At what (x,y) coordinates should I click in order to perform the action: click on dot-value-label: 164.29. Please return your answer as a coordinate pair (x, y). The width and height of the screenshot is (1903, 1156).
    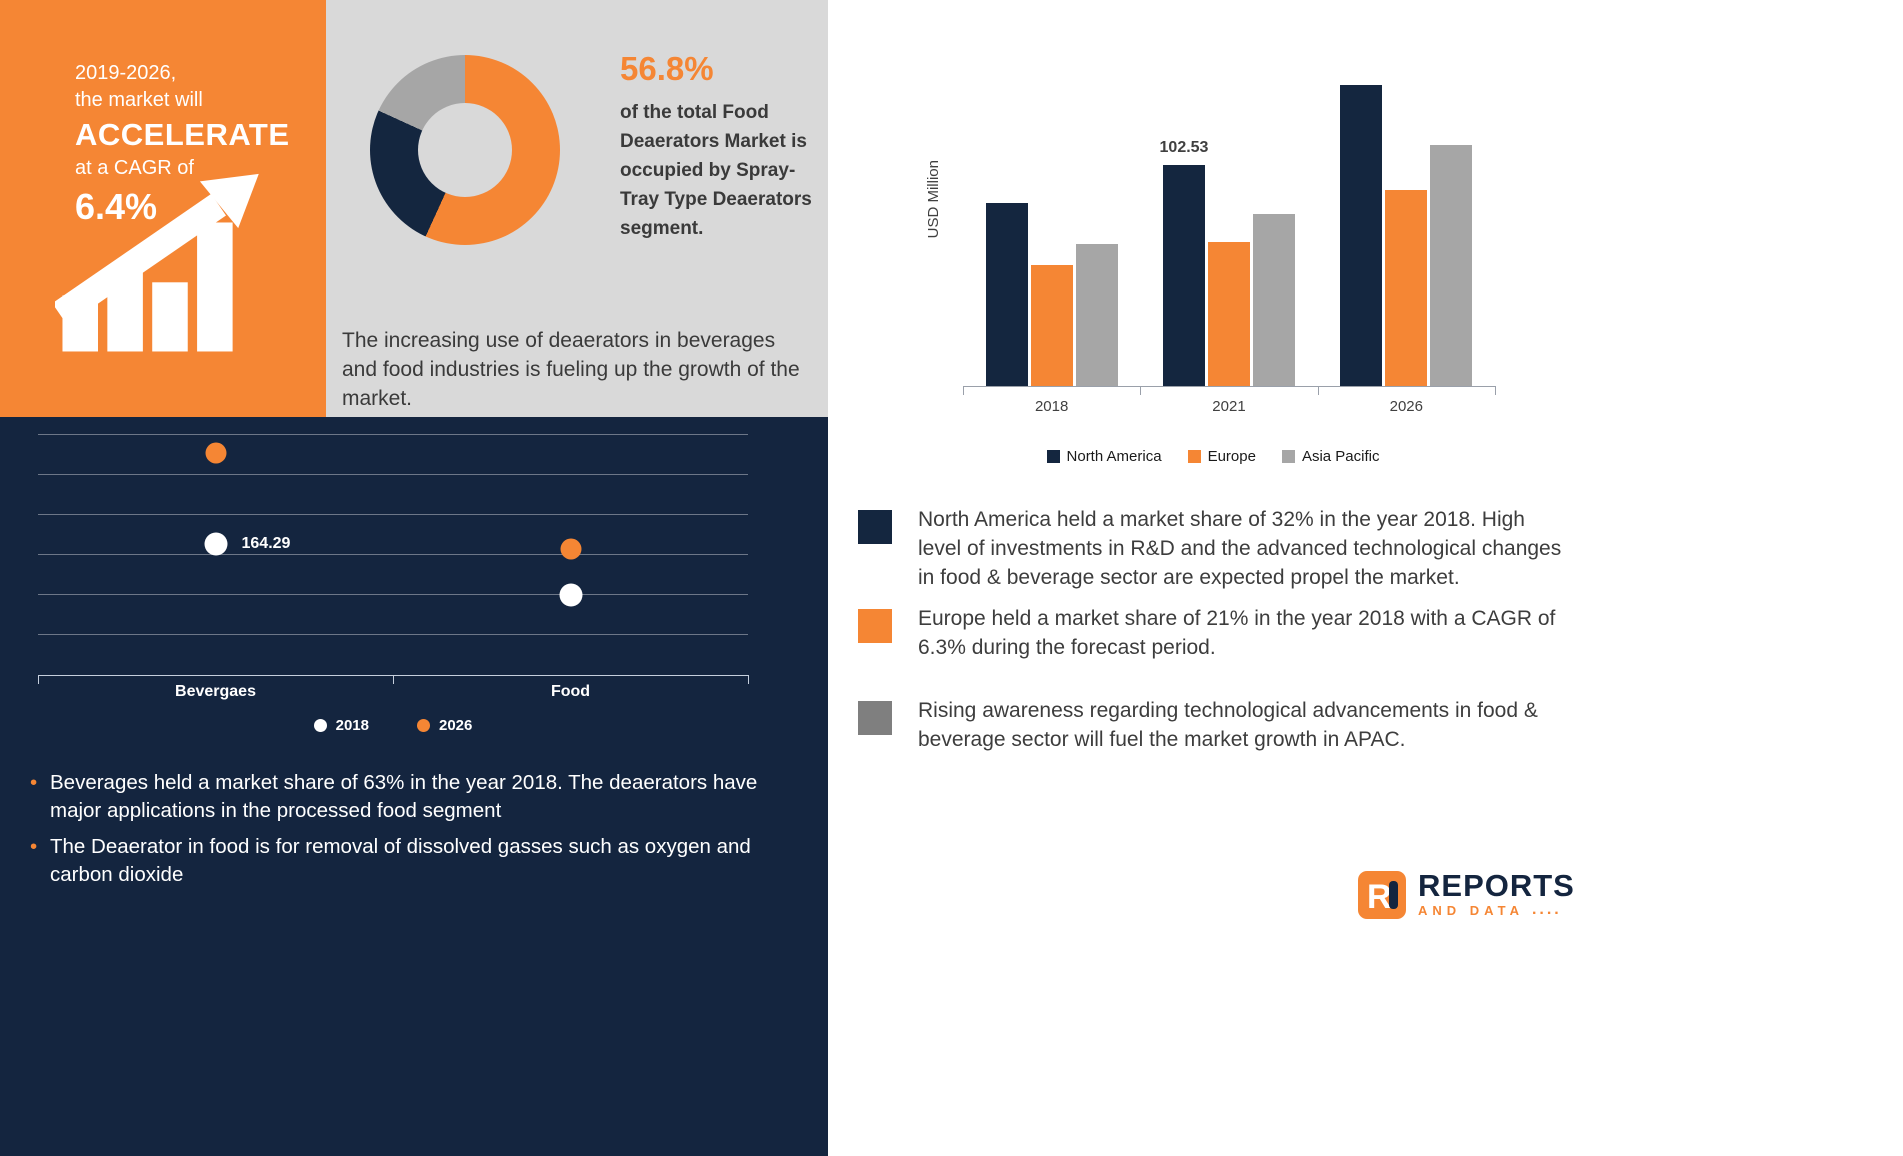
    Looking at the image, I should click on (266, 543).